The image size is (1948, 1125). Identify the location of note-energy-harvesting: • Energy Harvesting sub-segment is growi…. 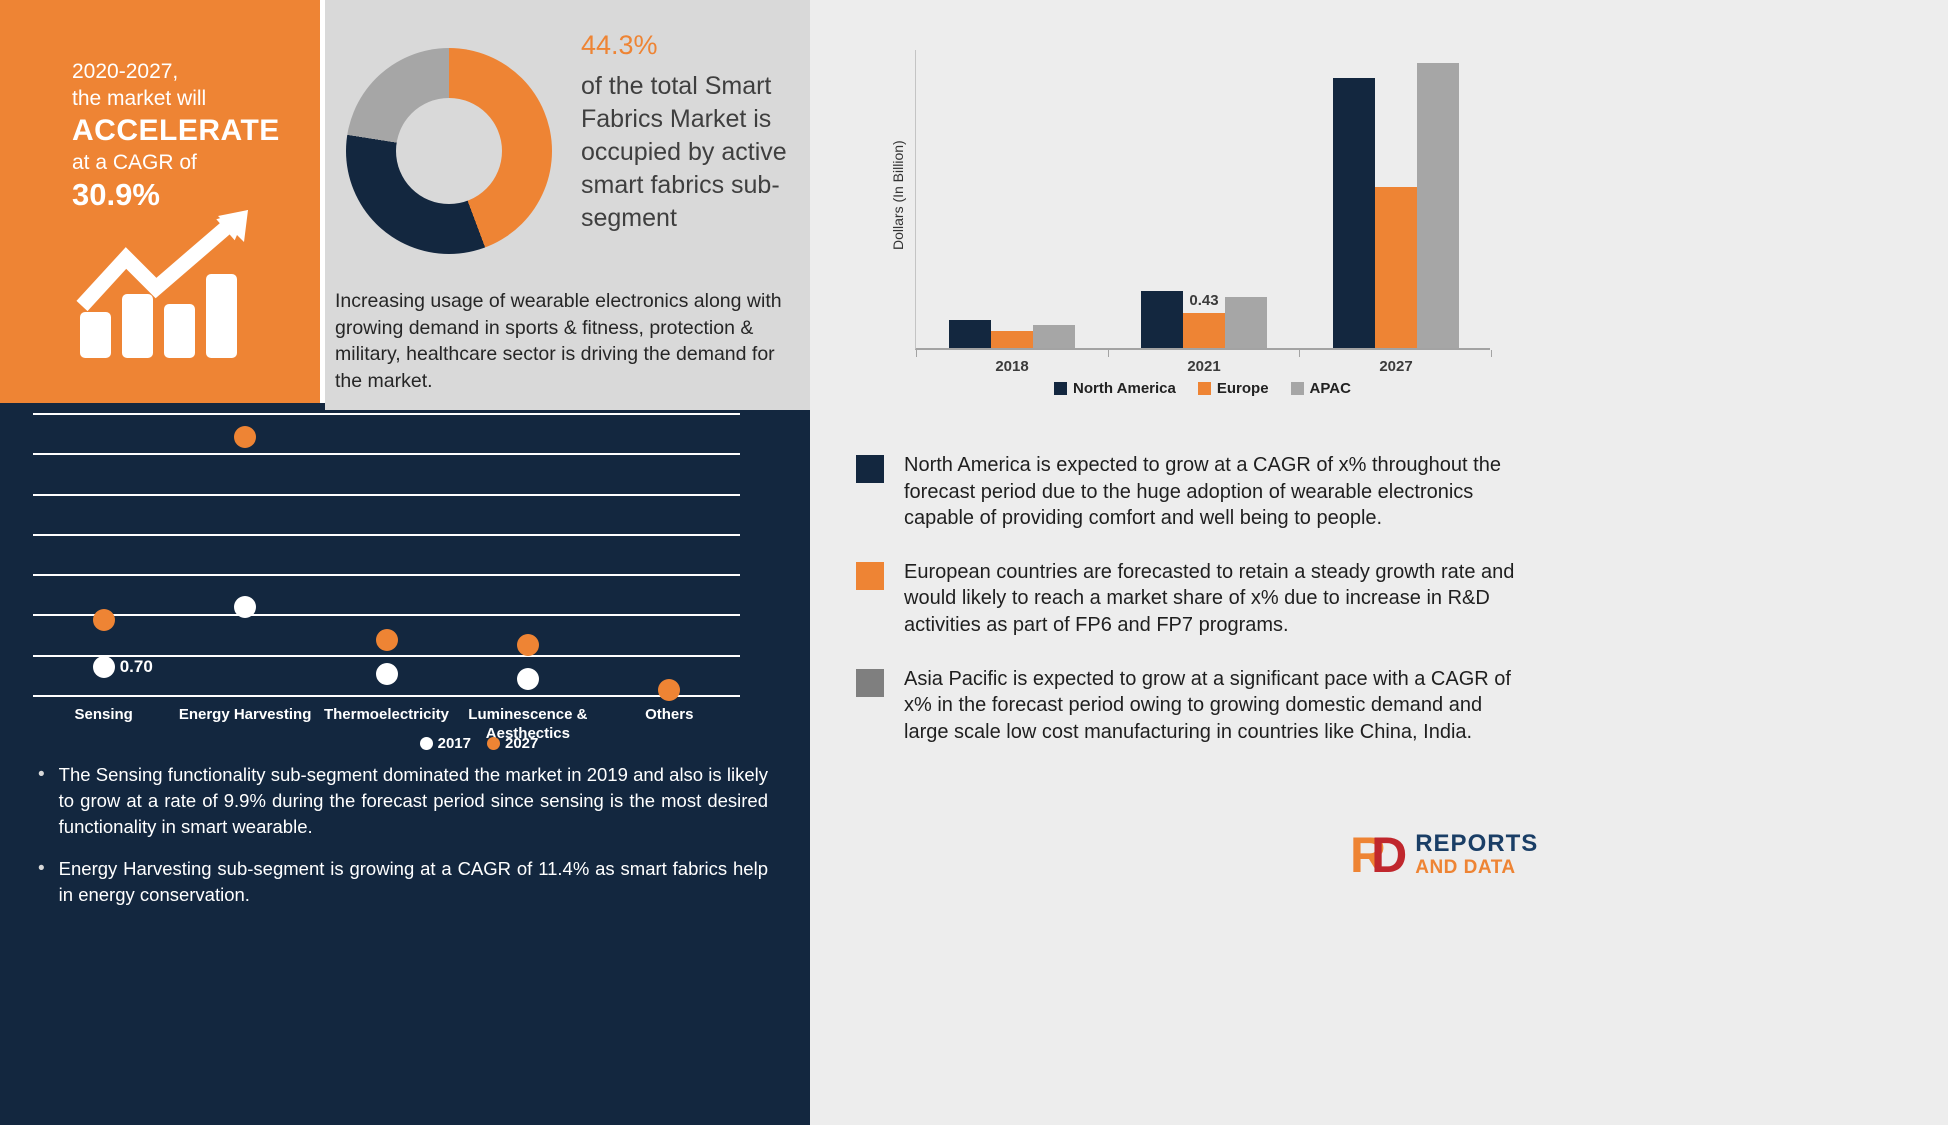
(403, 882).